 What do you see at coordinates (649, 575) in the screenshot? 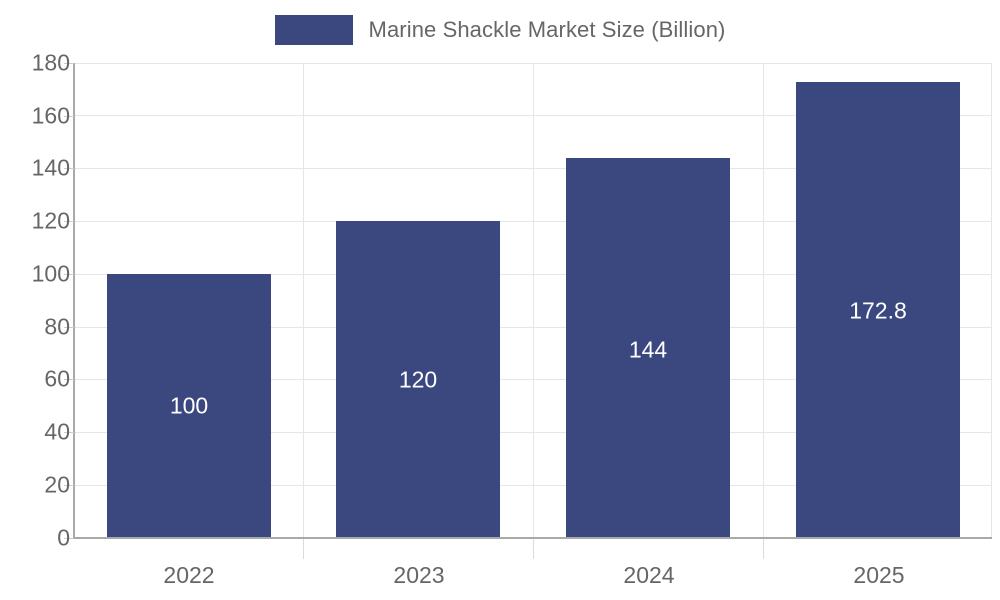
I see `x-tick-label-2024: 2024` at bounding box center [649, 575].